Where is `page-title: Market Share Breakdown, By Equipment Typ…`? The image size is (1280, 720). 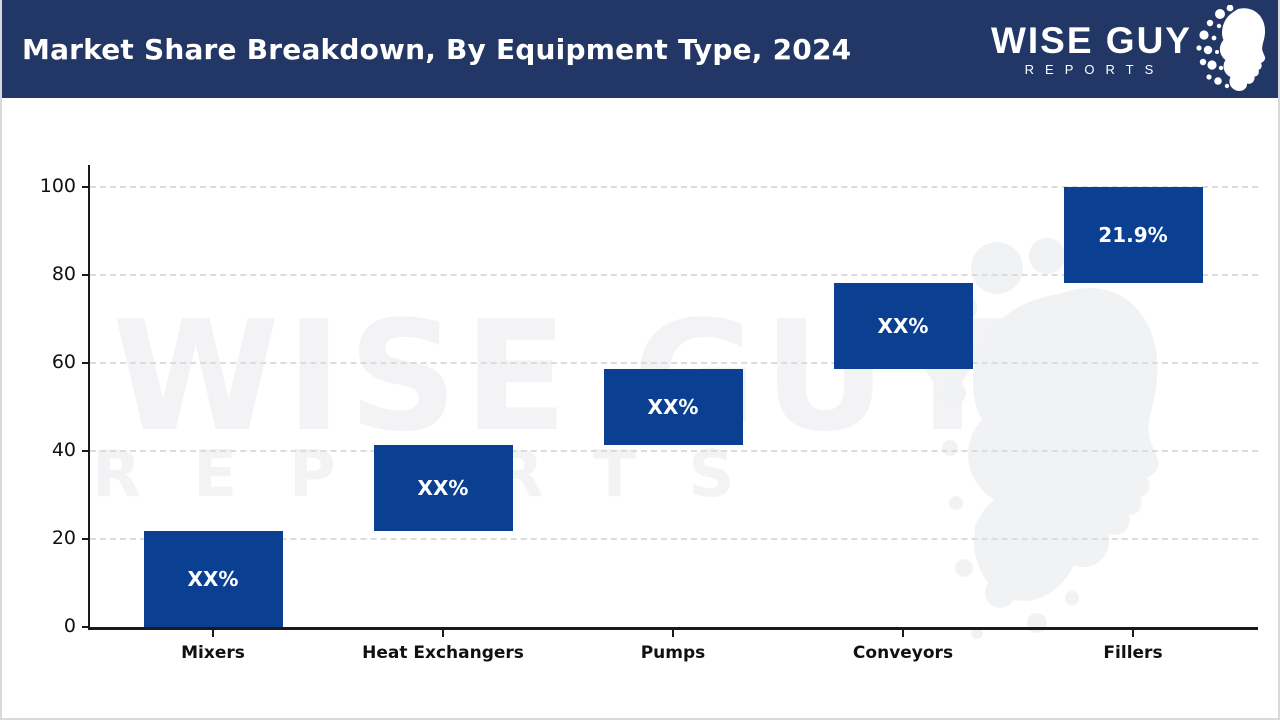
page-title: Market Share Breakdown, By Equipment Typ… is located at coordinates (437, 49).